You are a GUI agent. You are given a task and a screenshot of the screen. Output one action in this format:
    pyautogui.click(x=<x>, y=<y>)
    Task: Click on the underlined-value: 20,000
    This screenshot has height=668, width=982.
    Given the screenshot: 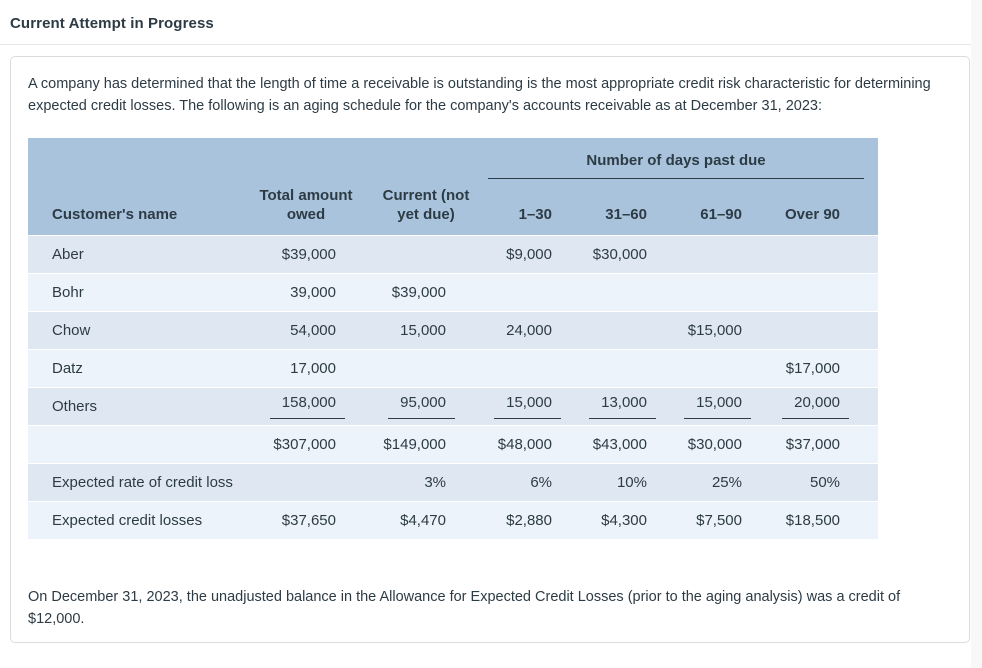 What is the action you would take?
    pyautogui.click(x=816, y=406)
    